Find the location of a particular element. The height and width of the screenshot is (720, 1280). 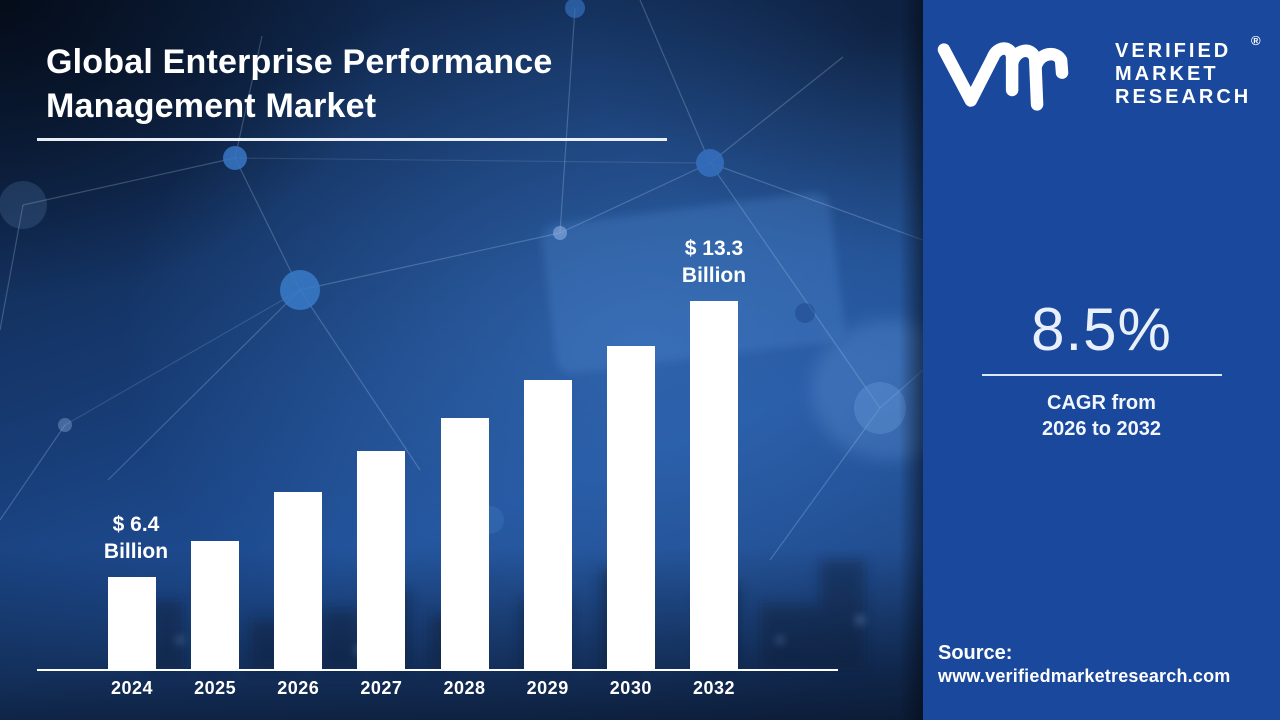

value-label-line: $ 13.3 is located at coordinates (714, 248).